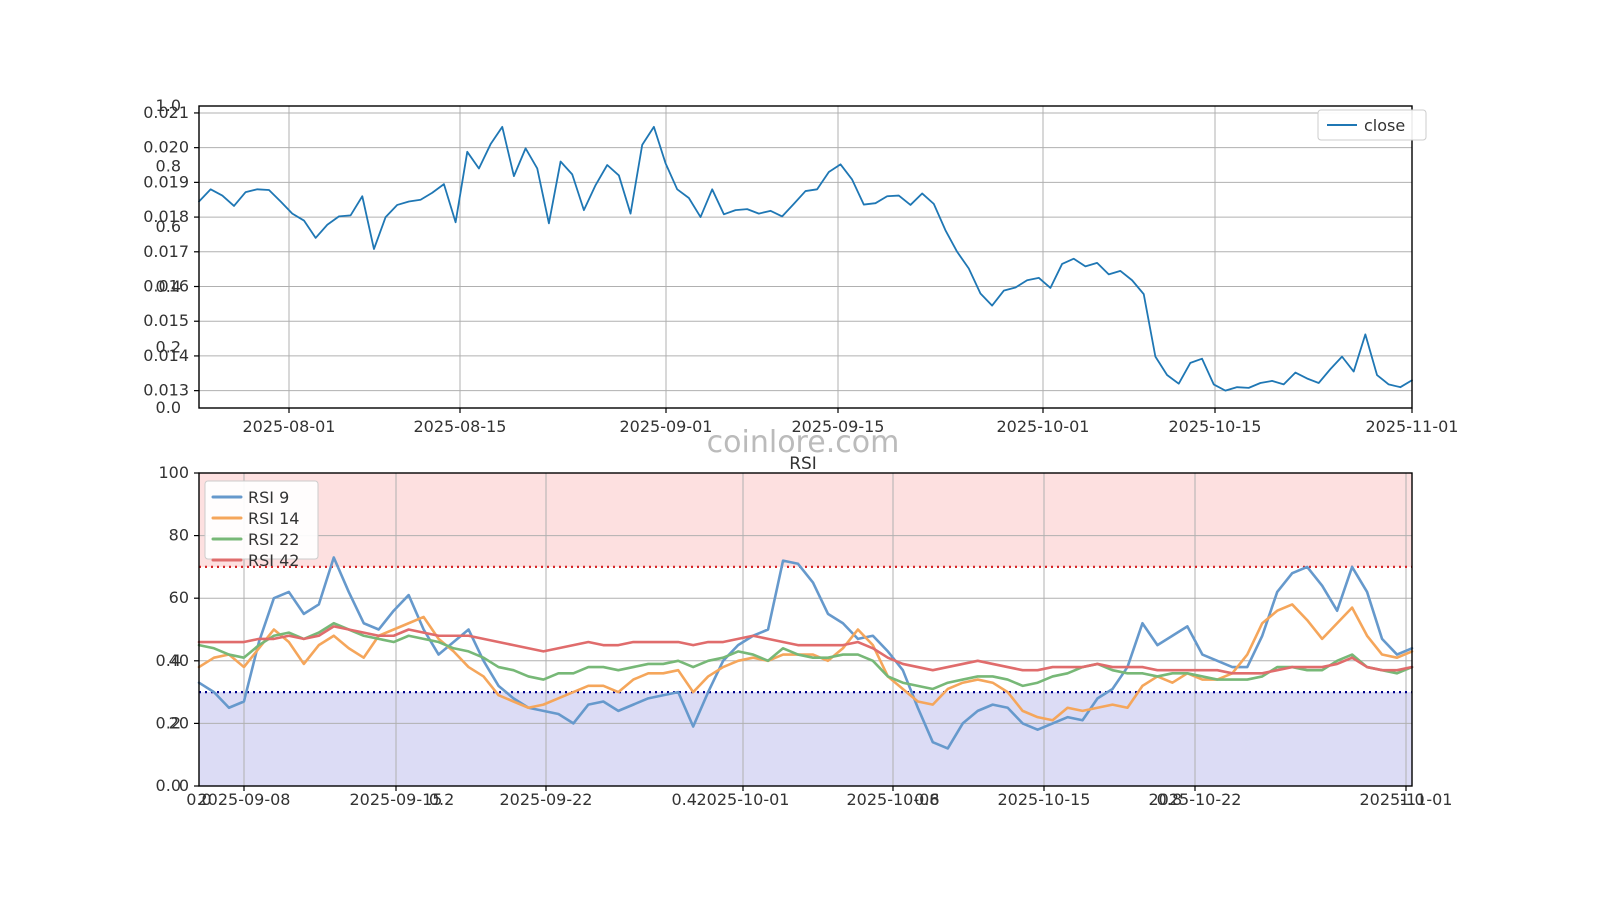  I want to click on price-y-tick-label: 0.018, so click(166, 216).